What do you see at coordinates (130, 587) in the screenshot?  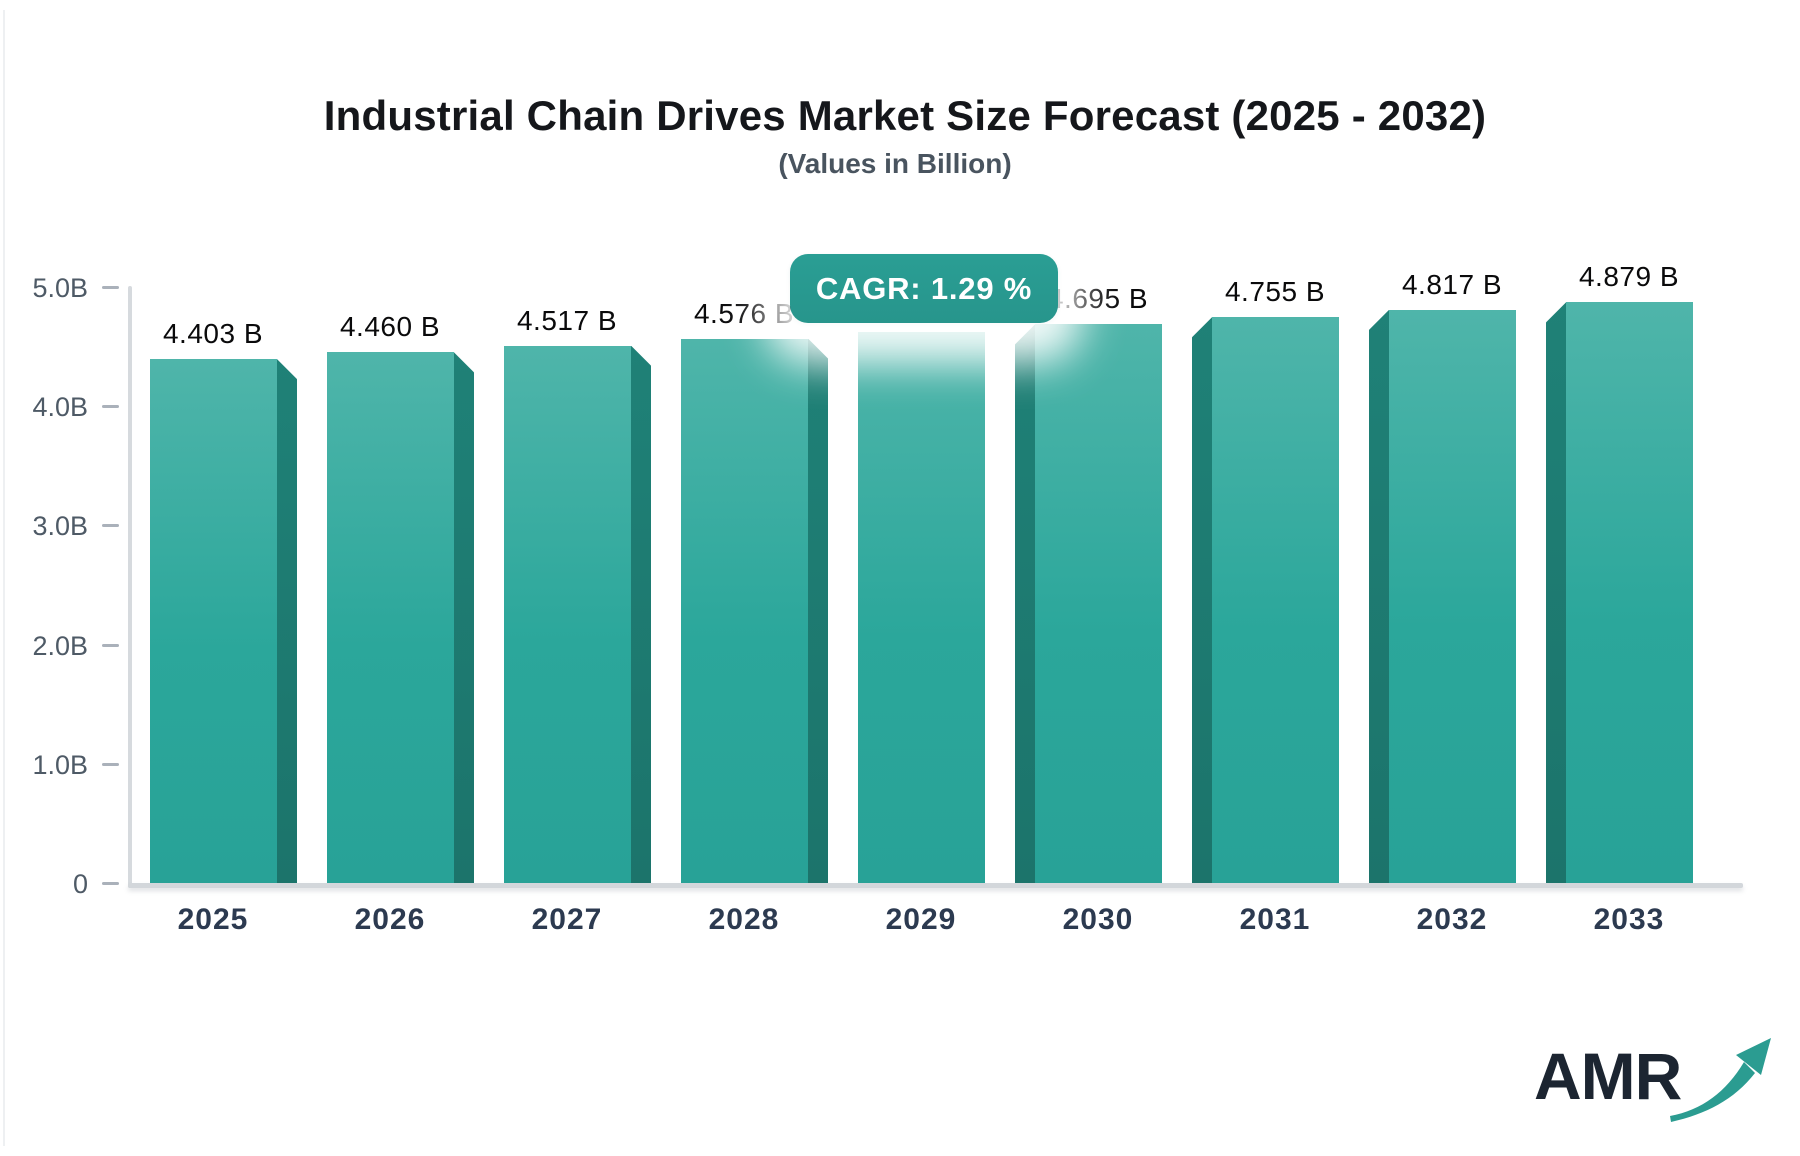 I see `y-axis` at bounding box center [130, 587].